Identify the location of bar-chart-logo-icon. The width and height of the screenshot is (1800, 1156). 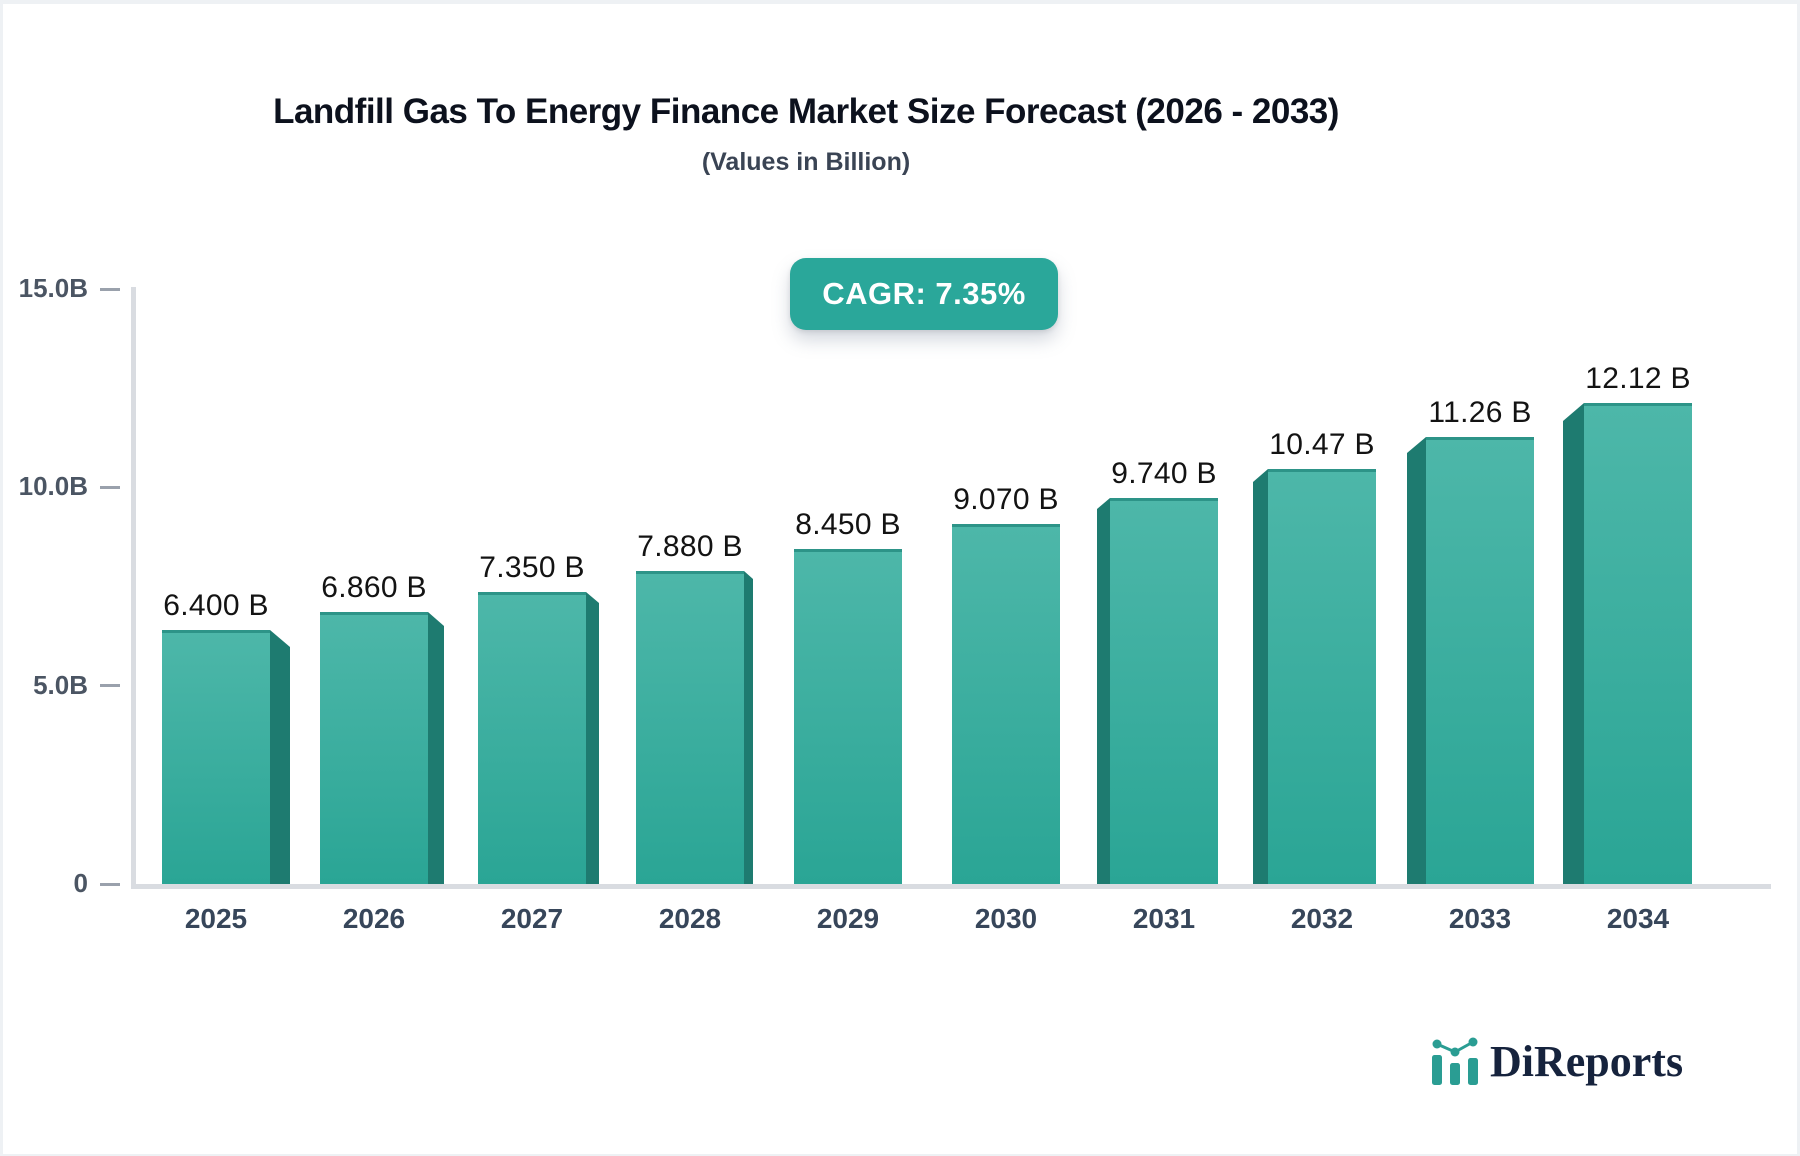
(1455, 1061).